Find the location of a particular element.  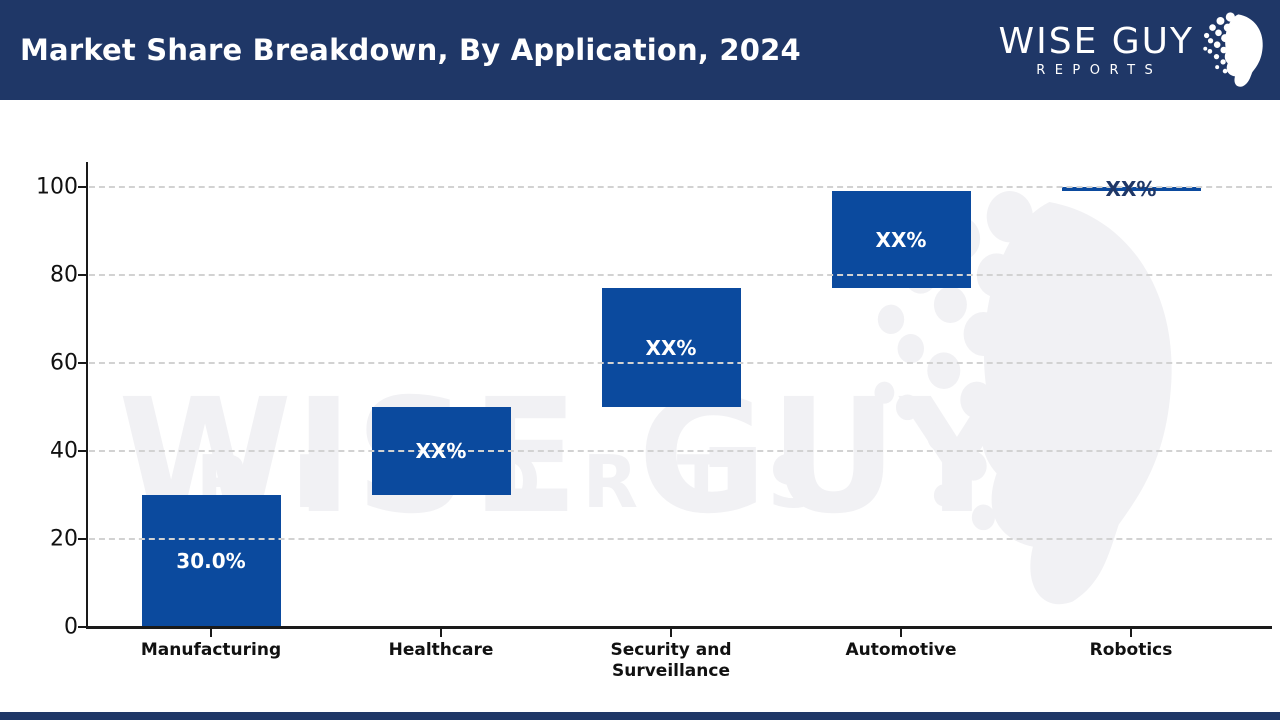

logo-wordmark-line1: WISE GUY is located at coordinates (1096, 41).